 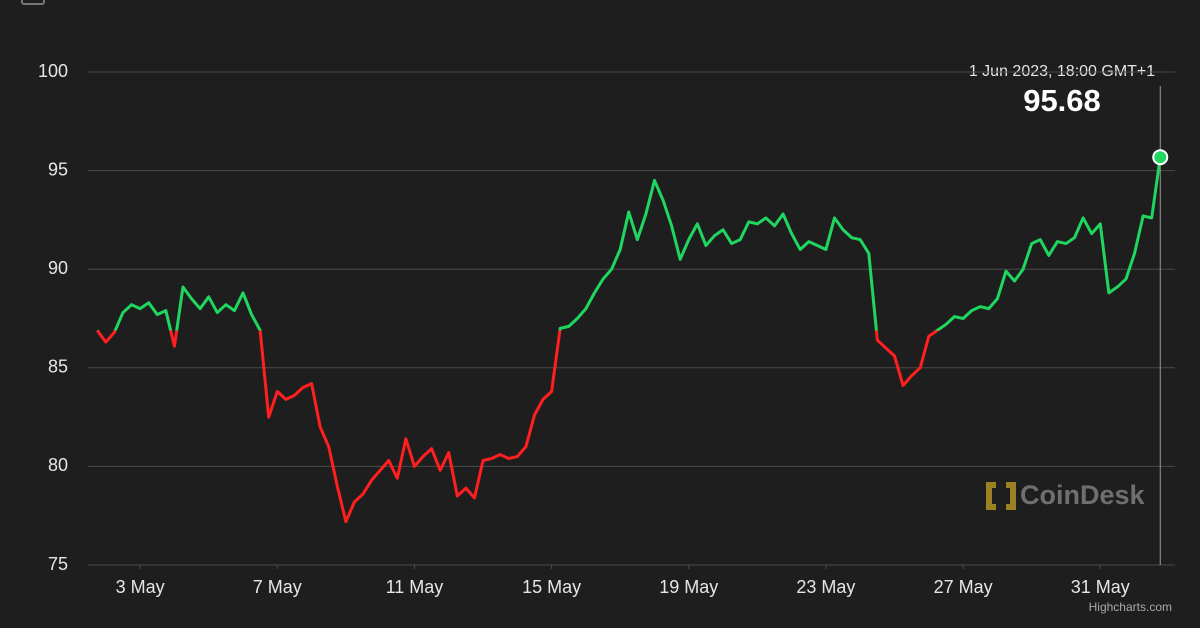 I want to click on watermark-text: CoinDesk, so click(x=1083, y=495).